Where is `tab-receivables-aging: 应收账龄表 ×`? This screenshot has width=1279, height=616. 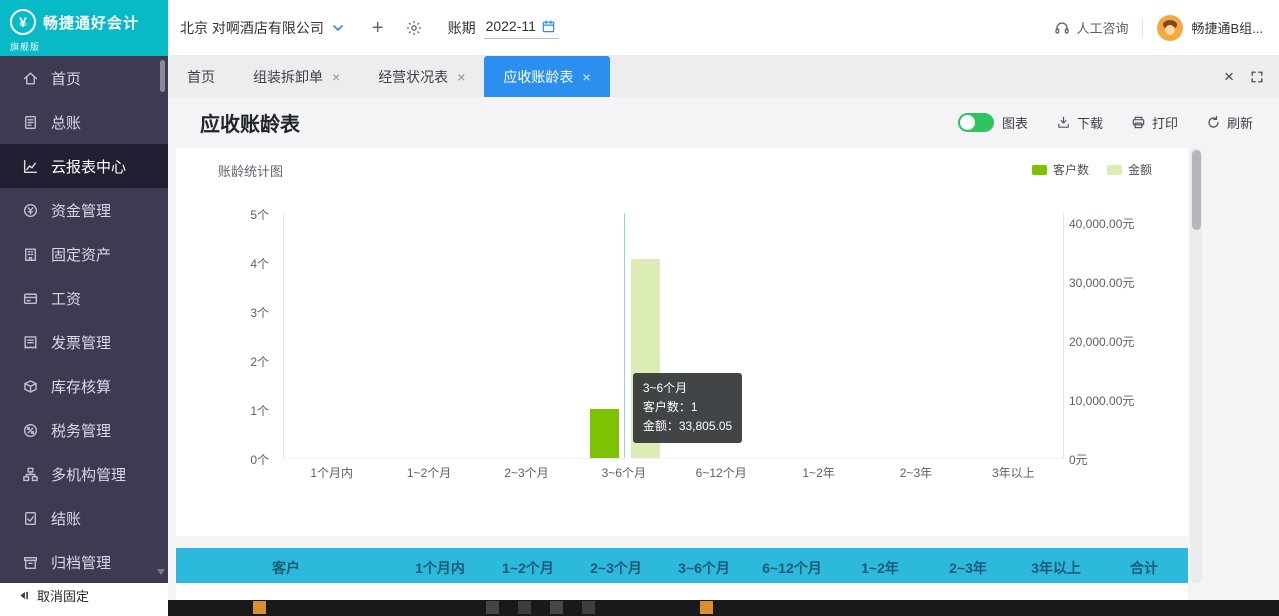
tab-receivables-aging: 应收账龄表 × is located at coordinates (547, 76).